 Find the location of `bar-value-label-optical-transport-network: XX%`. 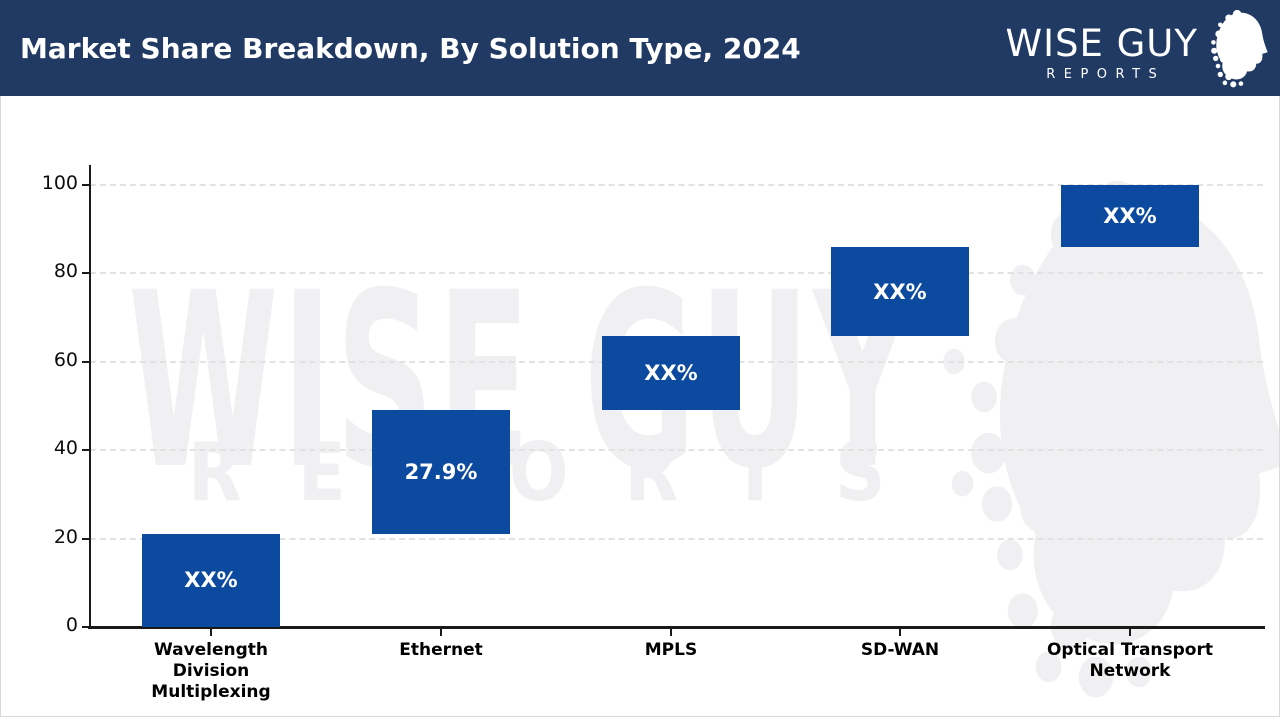

bar-value-label-optical-transport-network: XX% is located at coordinates (1130, 215).